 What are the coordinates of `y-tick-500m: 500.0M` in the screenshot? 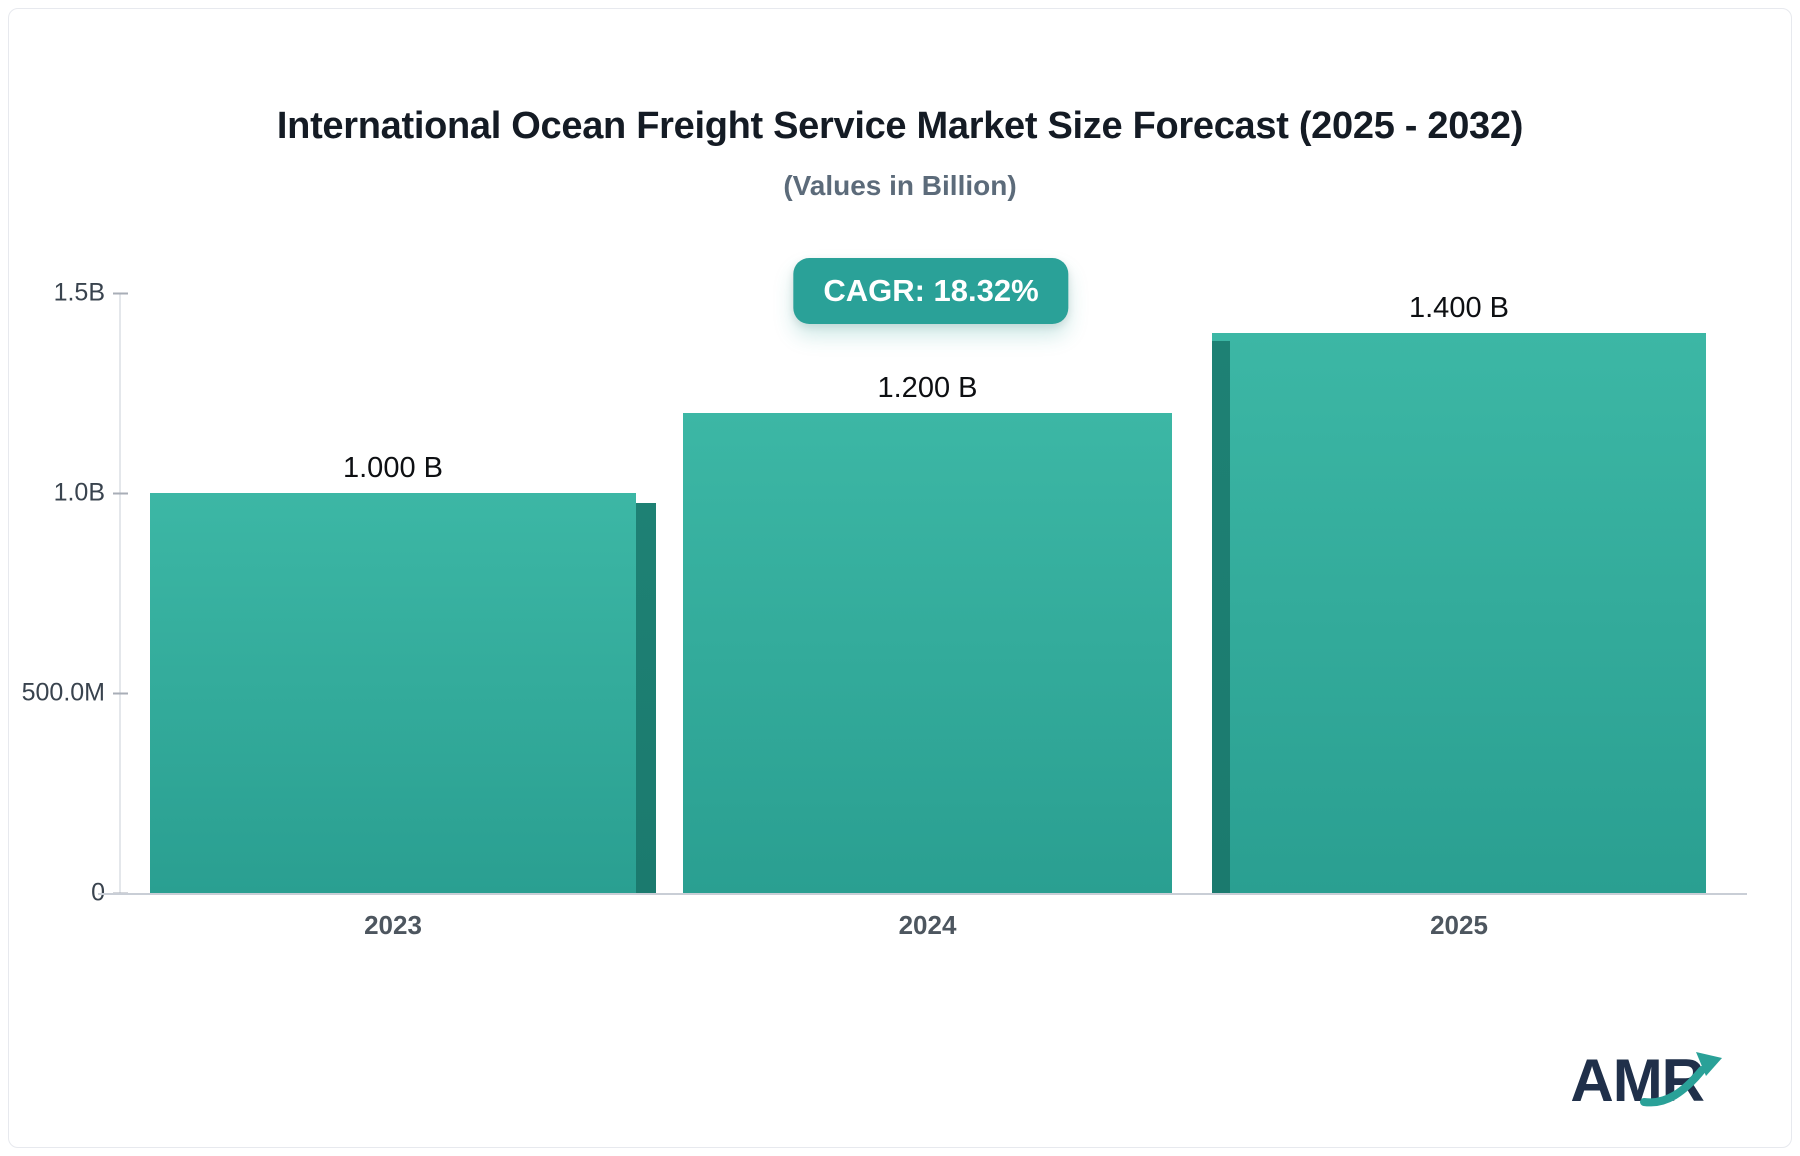 It's located at (64, 693).